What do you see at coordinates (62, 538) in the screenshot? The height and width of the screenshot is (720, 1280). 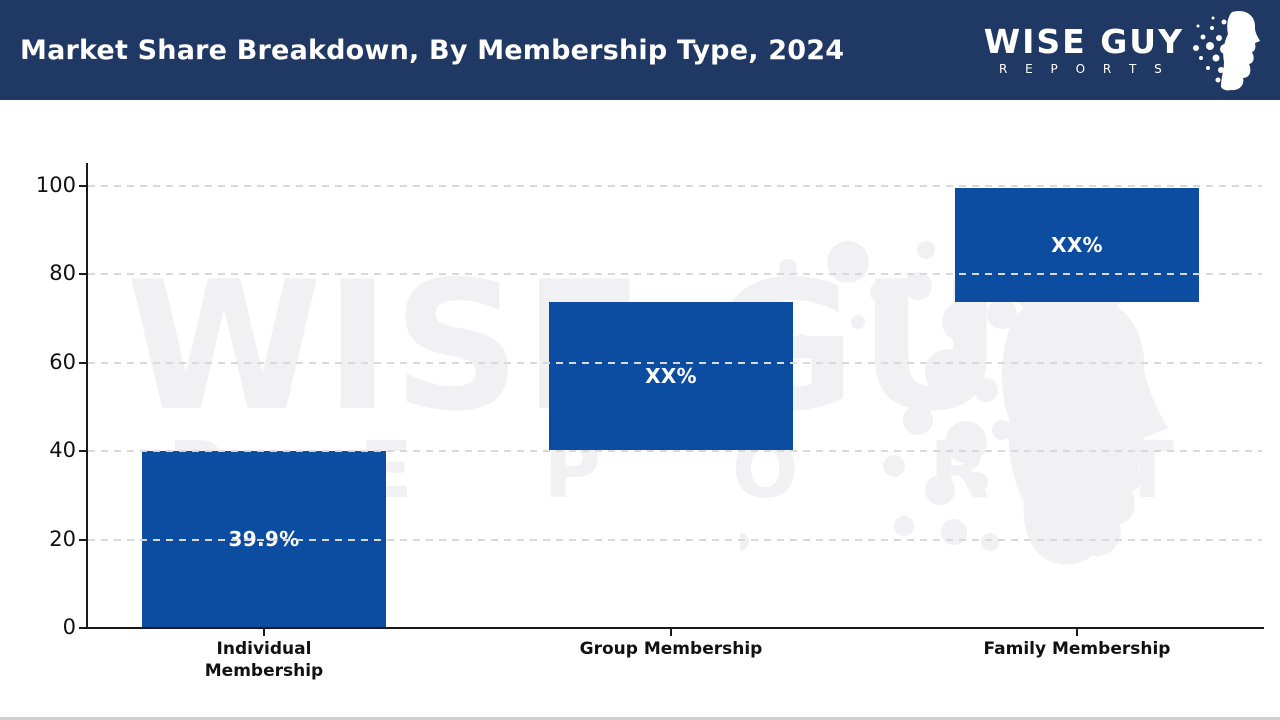 I see `y-tick-label: 20` at bounding box center [62, 538].